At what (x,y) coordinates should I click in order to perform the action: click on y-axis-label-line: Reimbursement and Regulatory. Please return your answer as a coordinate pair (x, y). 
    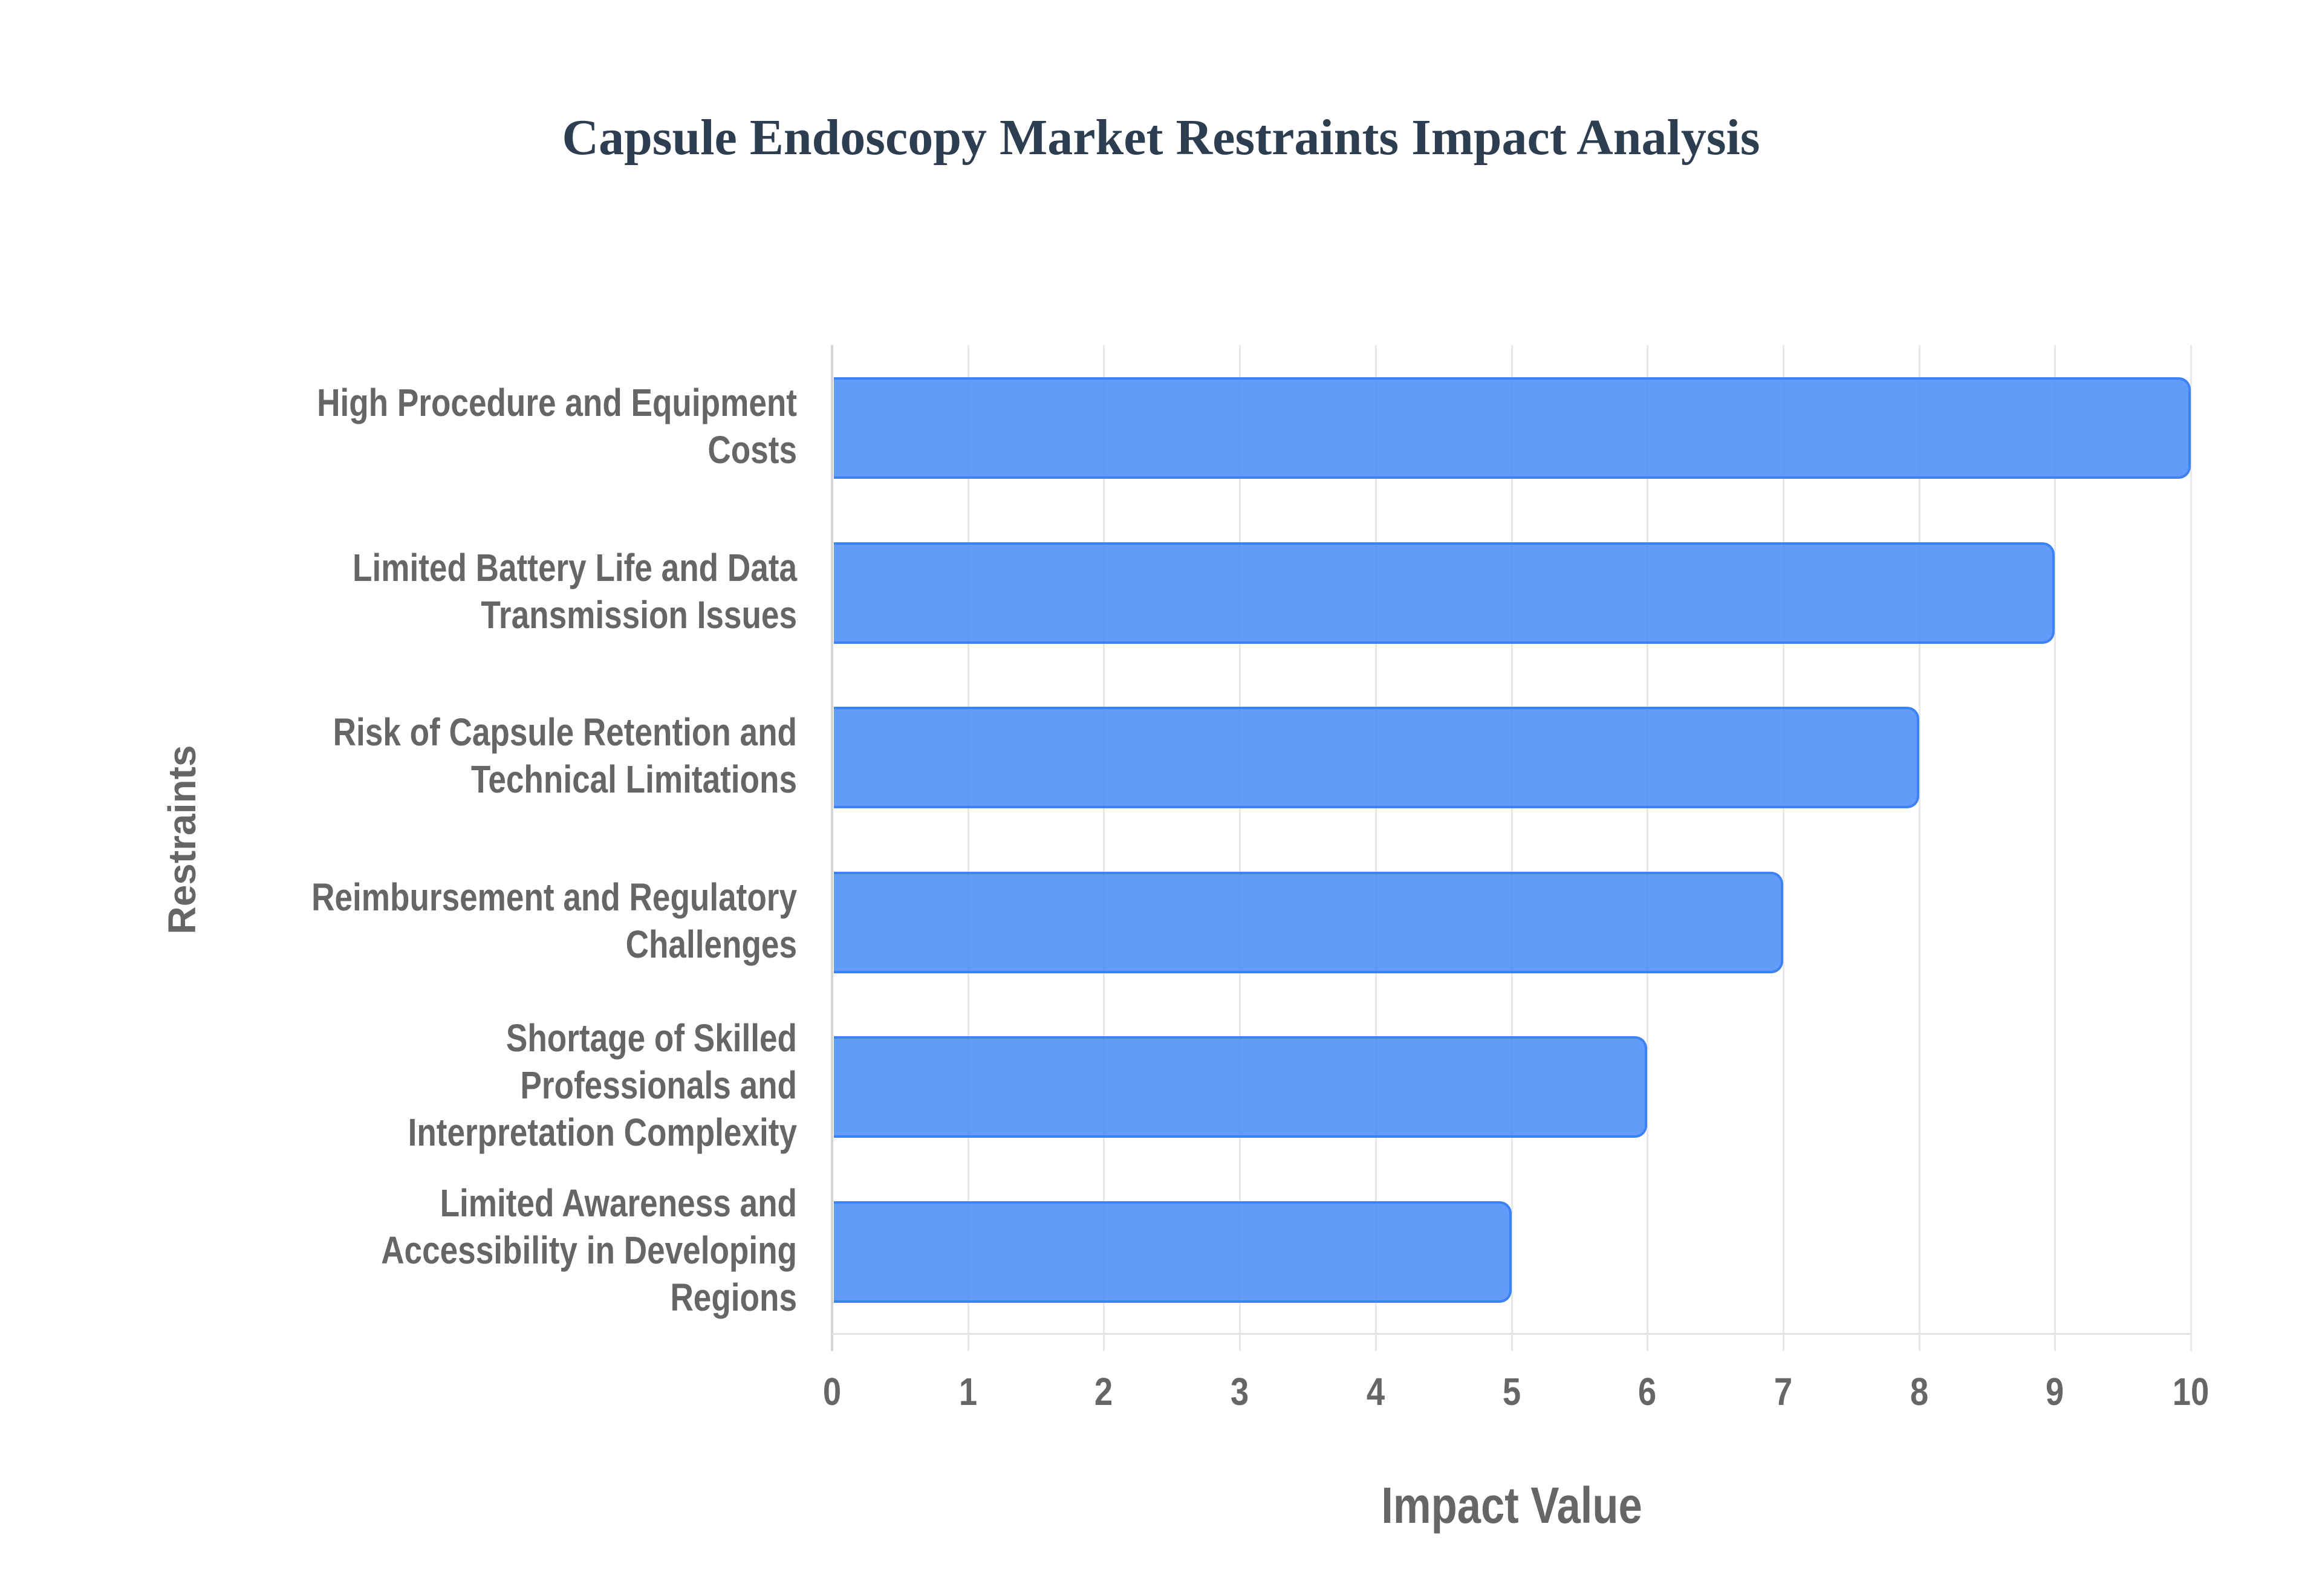
    Looking at the image, I should click on (554, 897).